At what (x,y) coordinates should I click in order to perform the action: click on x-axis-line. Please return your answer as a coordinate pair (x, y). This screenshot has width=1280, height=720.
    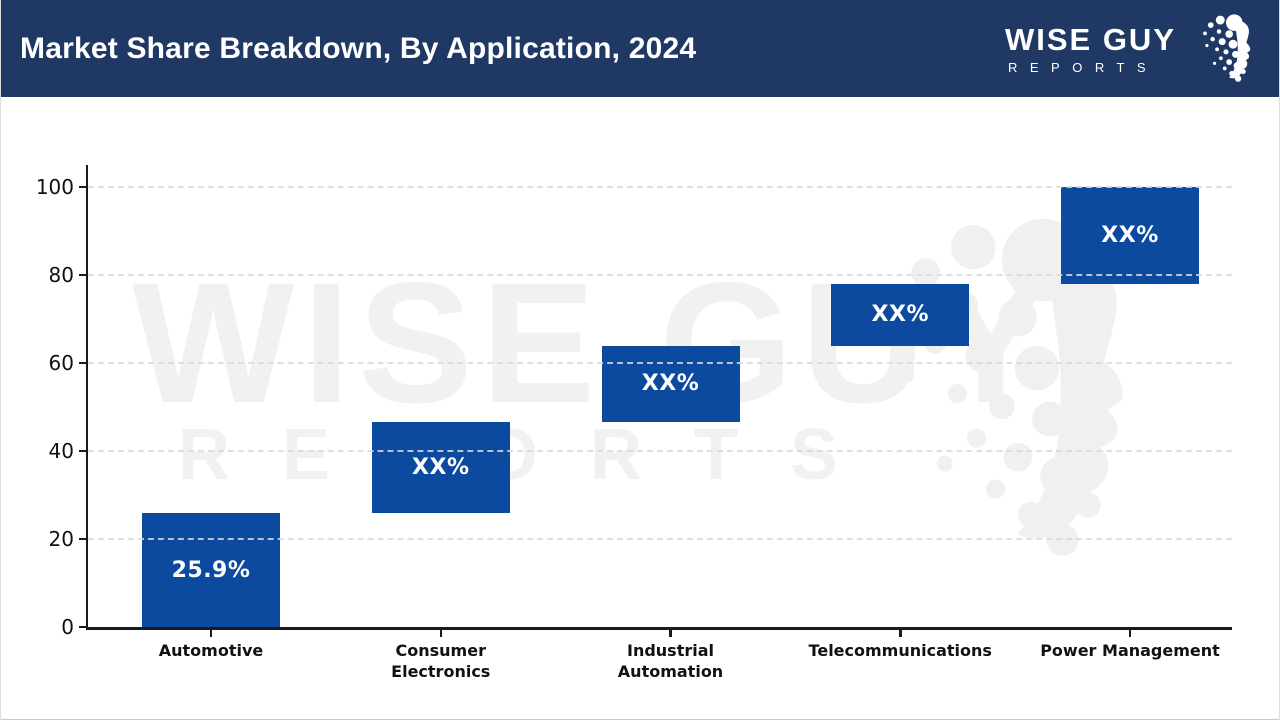
    Looking at the image, I should click on (658, 628).